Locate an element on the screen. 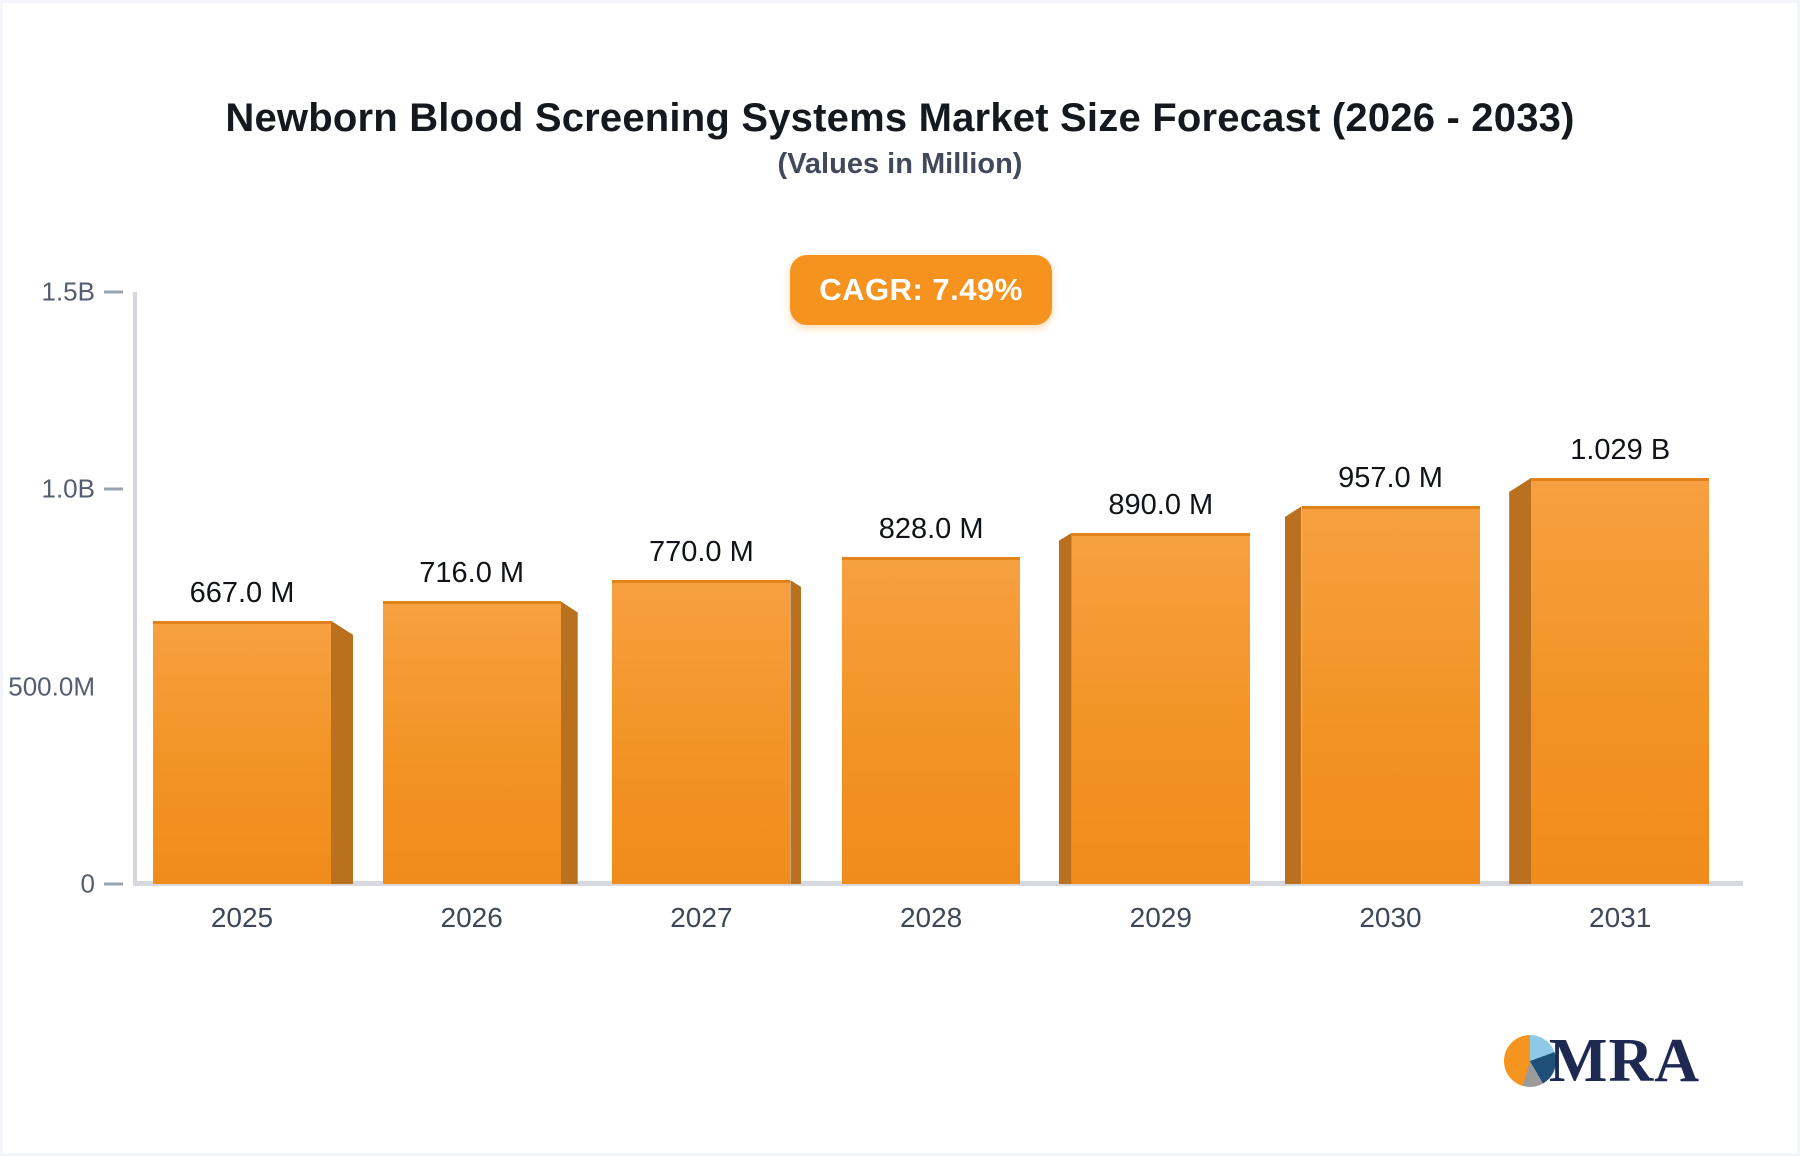 Image resolution: width=1800 pixels, height=1156 pixels. bar-side-face-2029 is located at coordinates (1065, 708).